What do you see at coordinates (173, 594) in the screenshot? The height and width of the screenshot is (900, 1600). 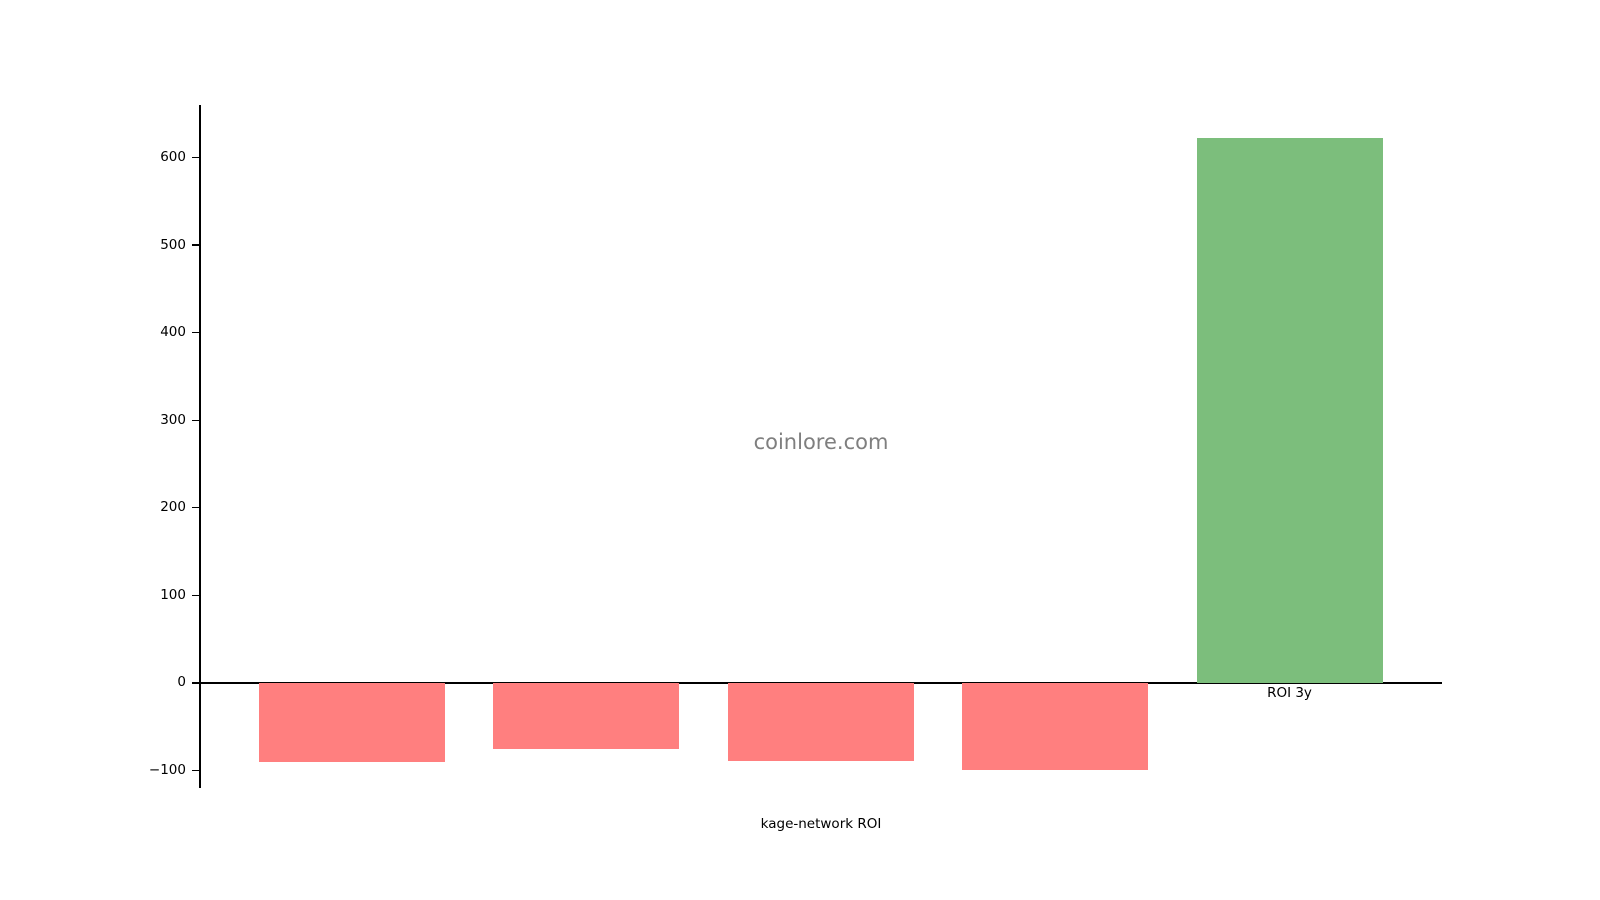 I see `y-tick-label: 100` at bounding box center [173, 594].